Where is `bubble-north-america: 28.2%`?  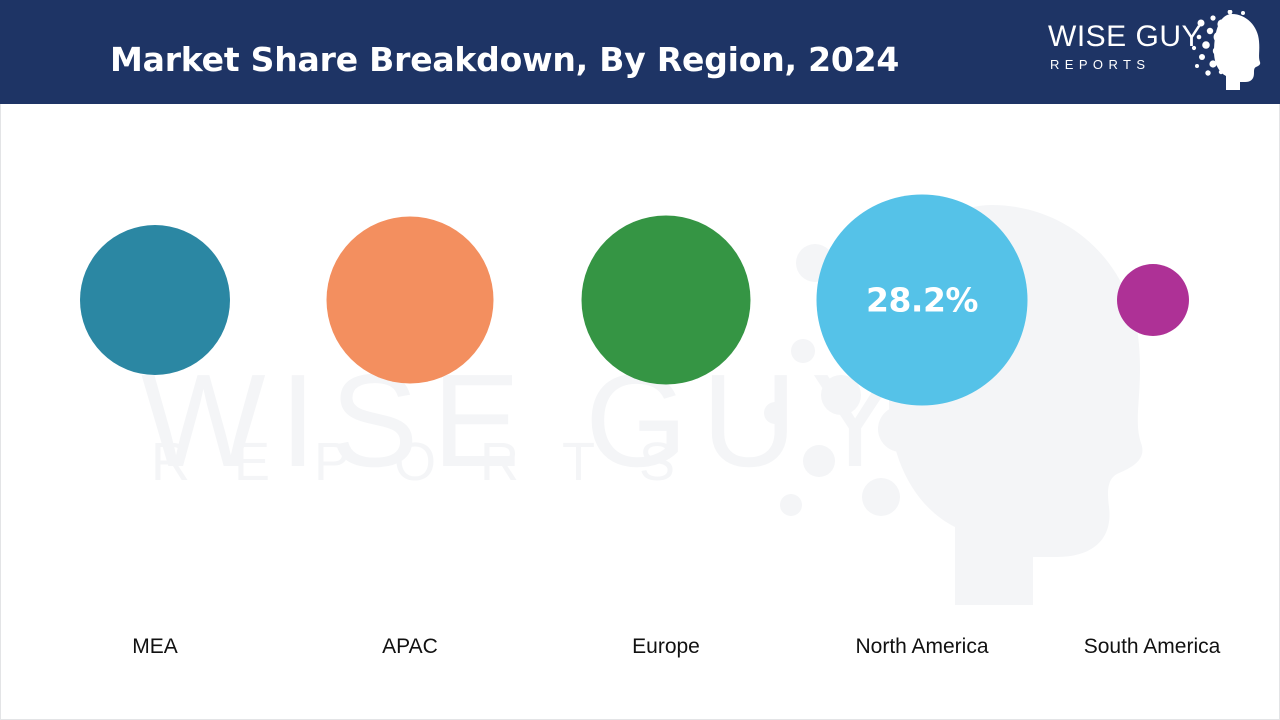 bubble-north-america: 28.2% is located at coordinates (922, 300).